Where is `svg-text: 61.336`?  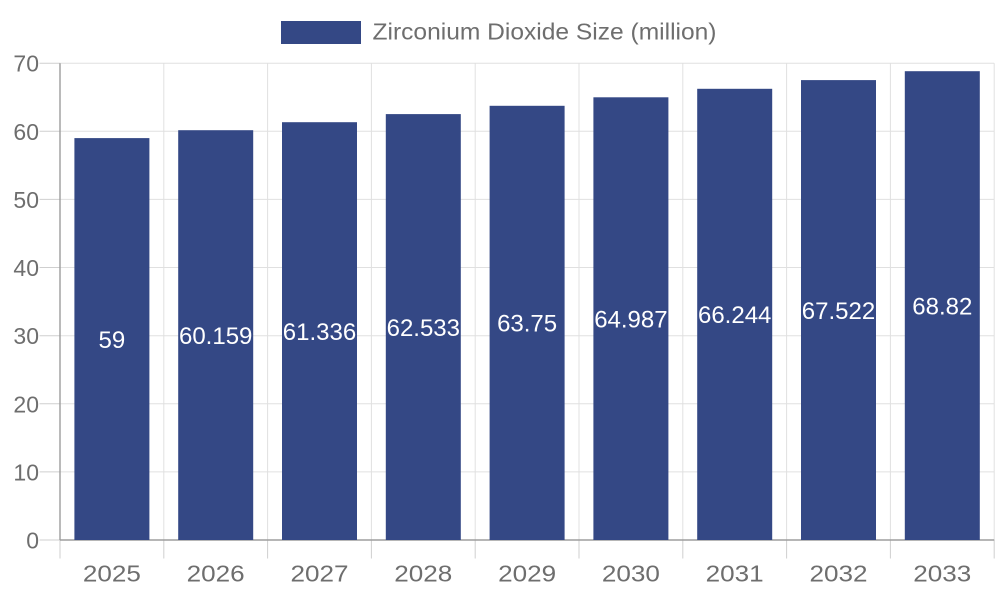 svg-text: 61.336 is located at coordinates (319, 332).